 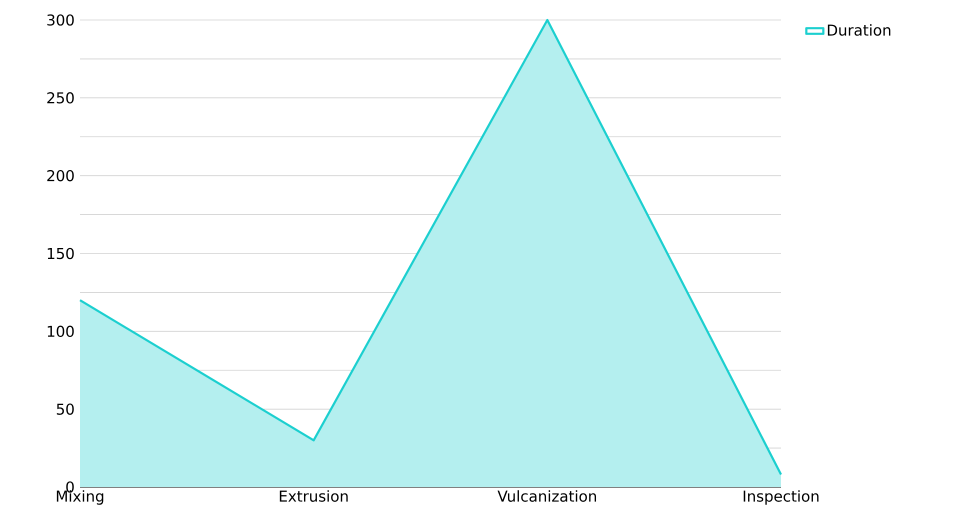 I want to click on legend-label: Duration, so click(x=859, y=30).